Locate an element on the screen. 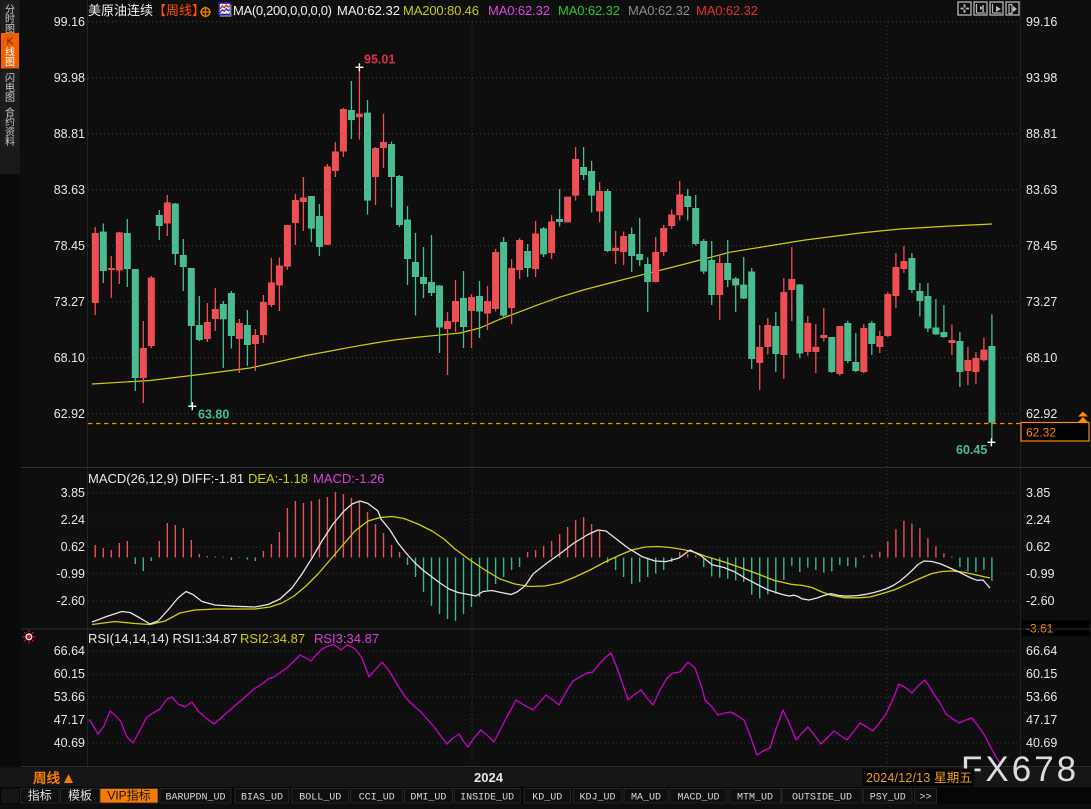 The width and height of the screenshot is (1091, 809). svg-text: 料 is located at coordinates (10, 141).